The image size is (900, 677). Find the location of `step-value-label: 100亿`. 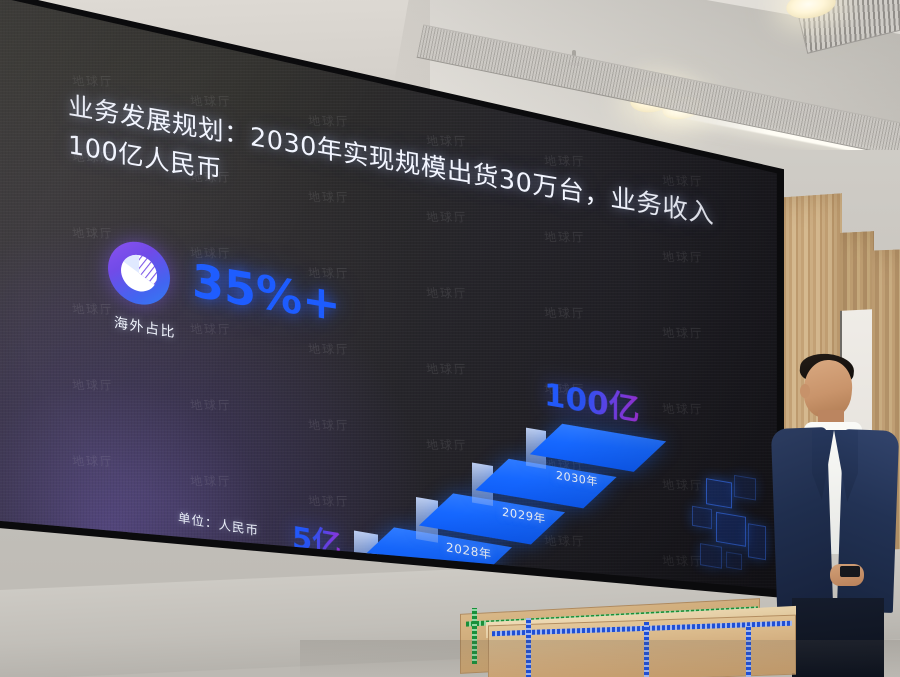

step-value-label: 100亿 is located at coordinates (592, 399).